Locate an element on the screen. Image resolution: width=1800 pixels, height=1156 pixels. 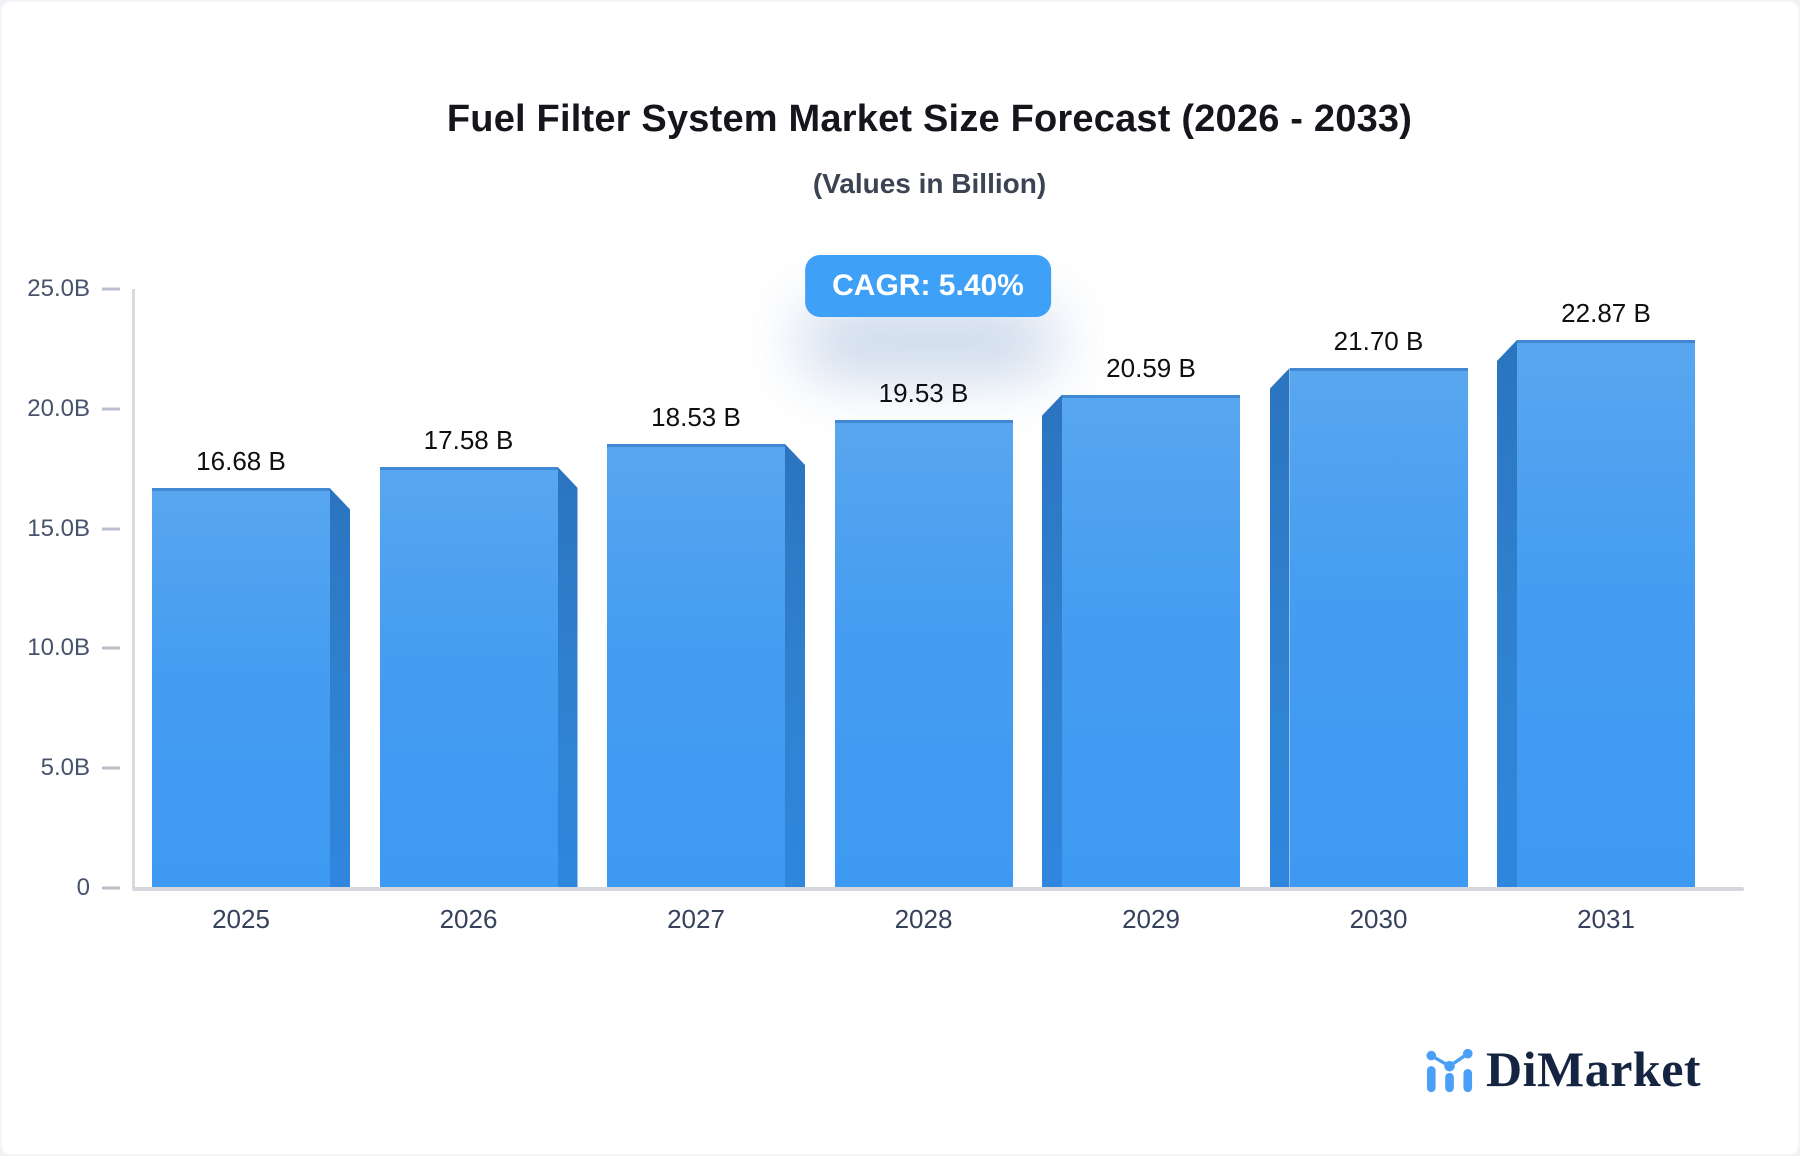
y-axis-tick-label: 5.0B is located at coordinates (65, 768).